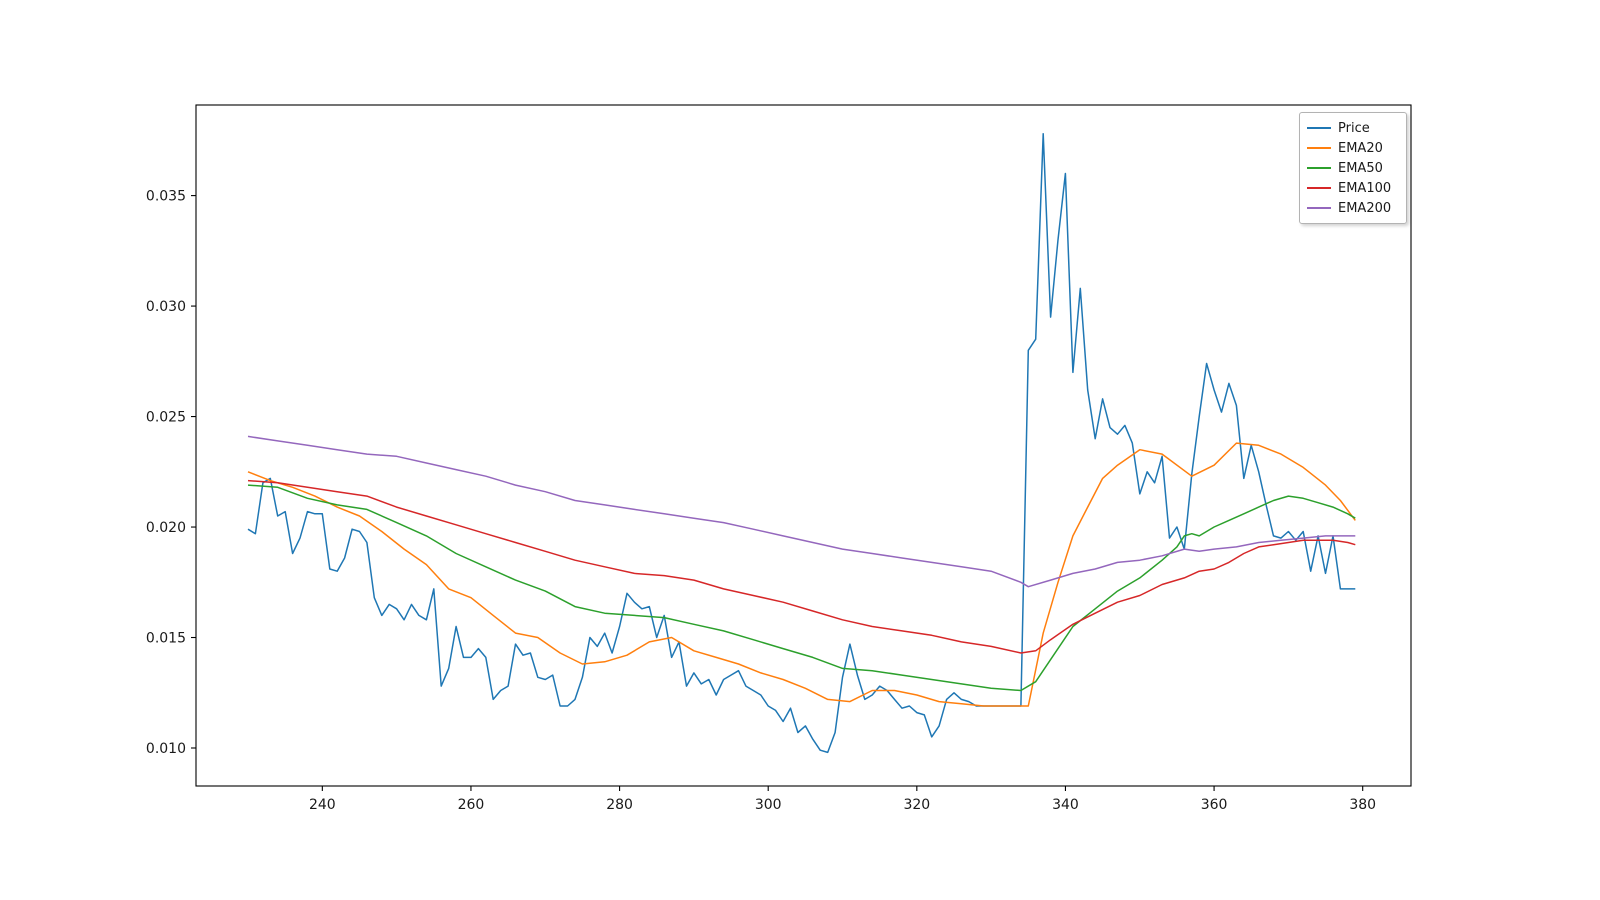  I want to click on legend-label: EMA50, so click(1360, 168).